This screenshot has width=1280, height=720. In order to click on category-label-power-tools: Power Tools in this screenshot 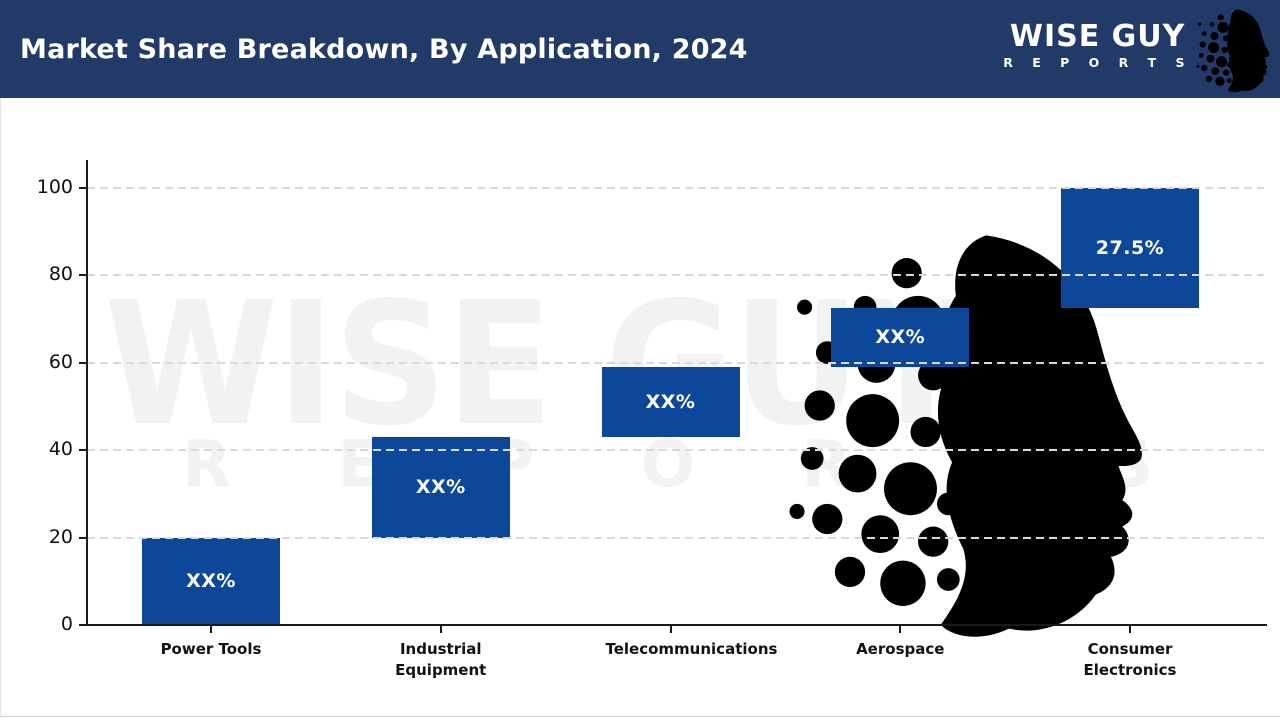, I will do `click(211, 649)`.